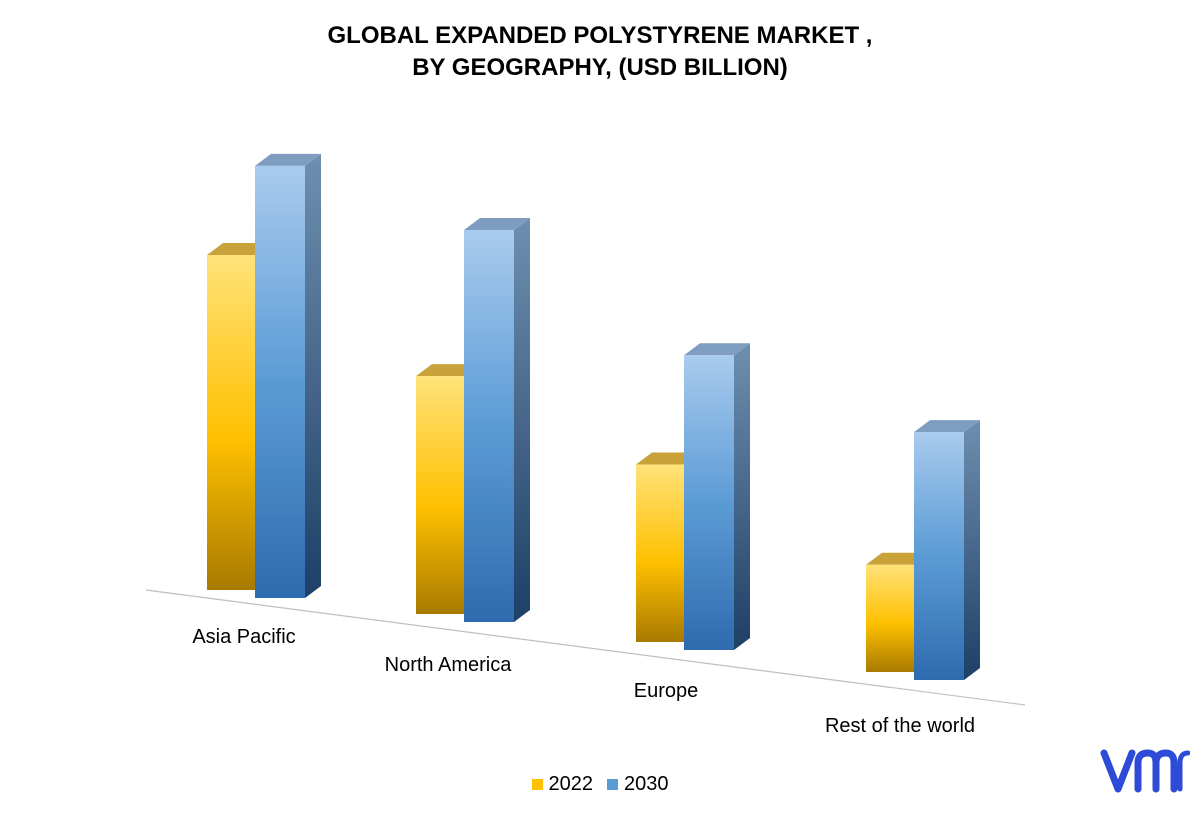 The height and width of the screenshot is (818, 1200). I want to click on vmr-logo-icon, so click(1145, 771).